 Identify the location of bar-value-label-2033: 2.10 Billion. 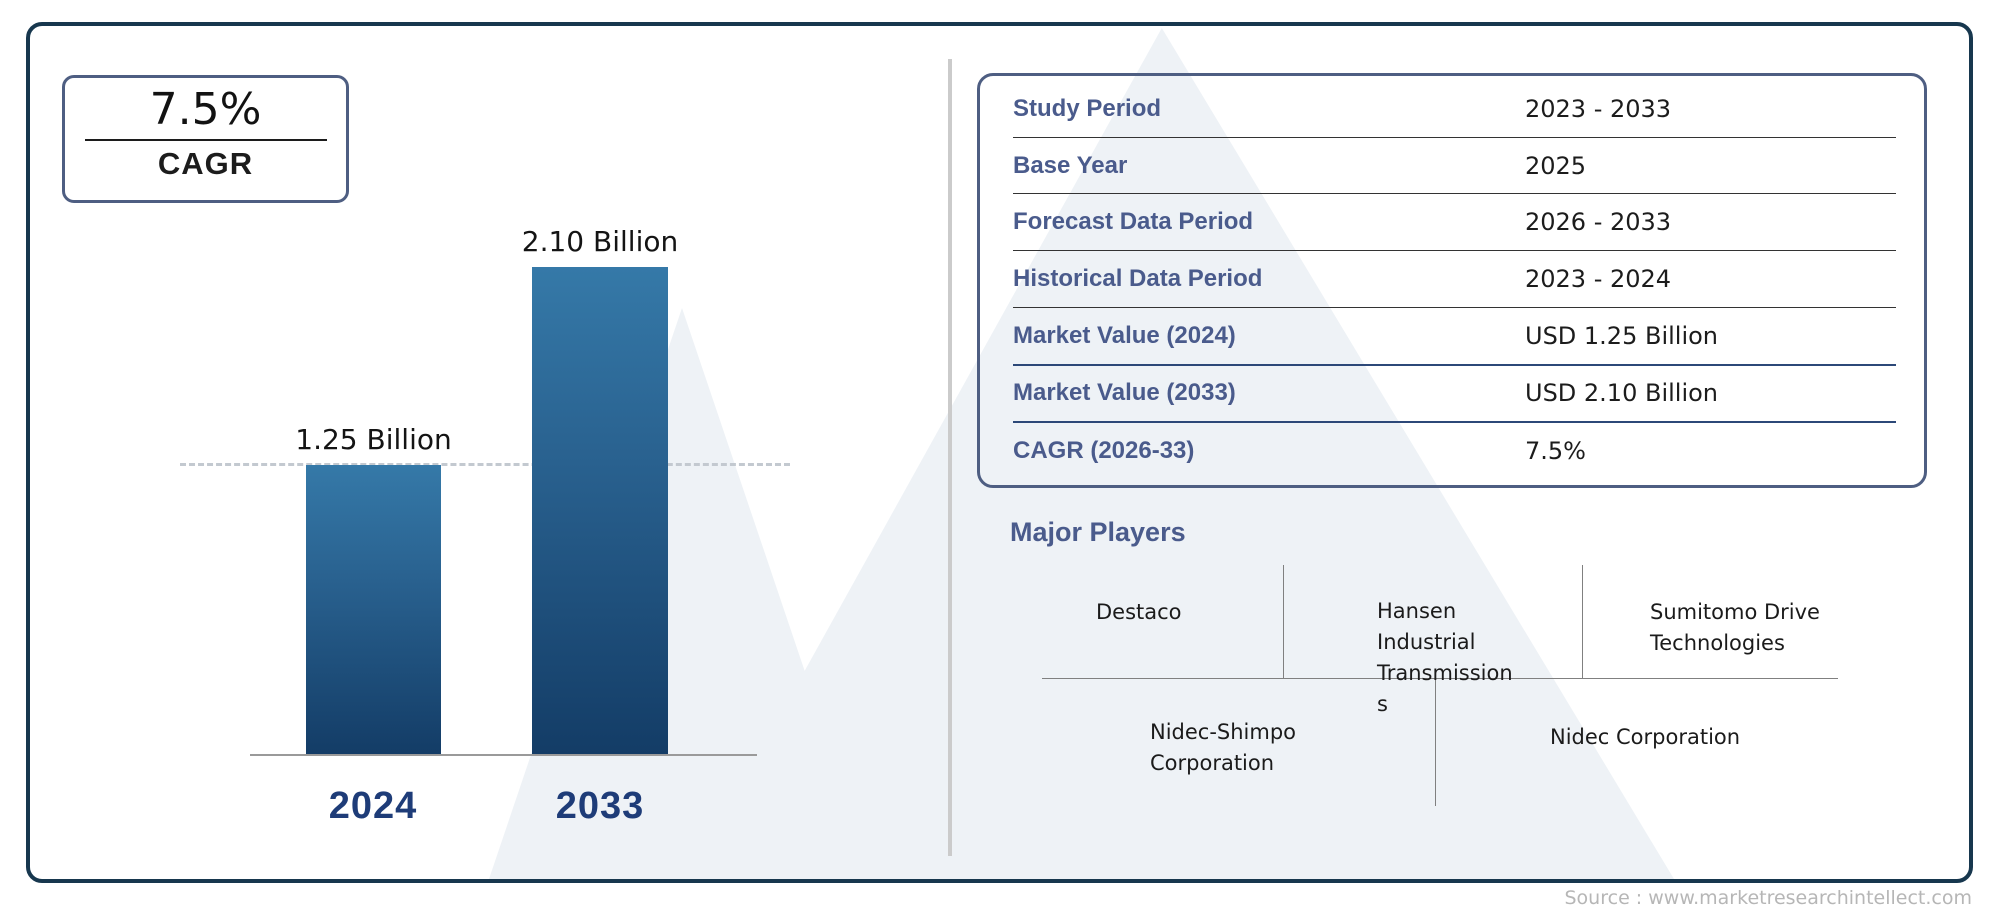
(600, 241).